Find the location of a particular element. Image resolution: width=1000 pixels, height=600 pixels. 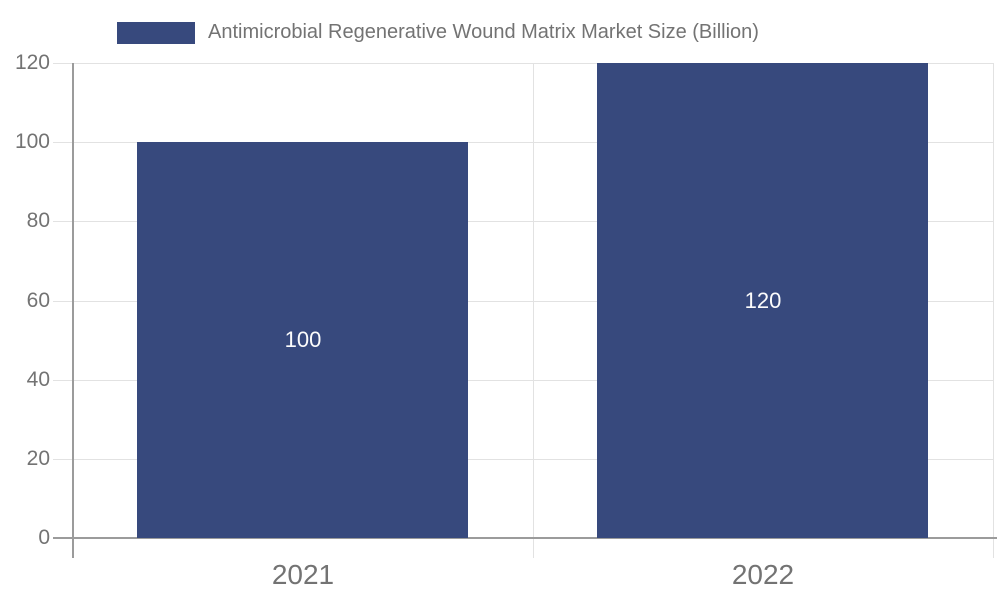

bar-value-label: 120 is located at coordinates (763, 300).